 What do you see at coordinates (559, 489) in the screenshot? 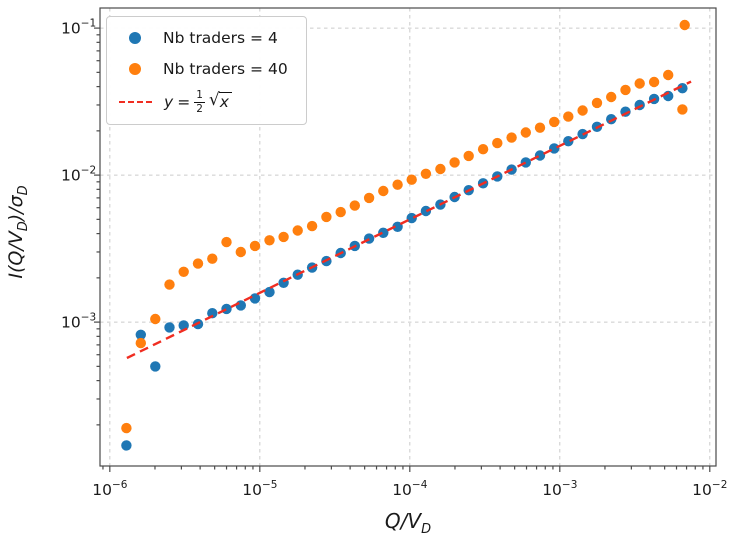
I see `x-tick-label: 10⁻³` at bounding box center [559, 489].